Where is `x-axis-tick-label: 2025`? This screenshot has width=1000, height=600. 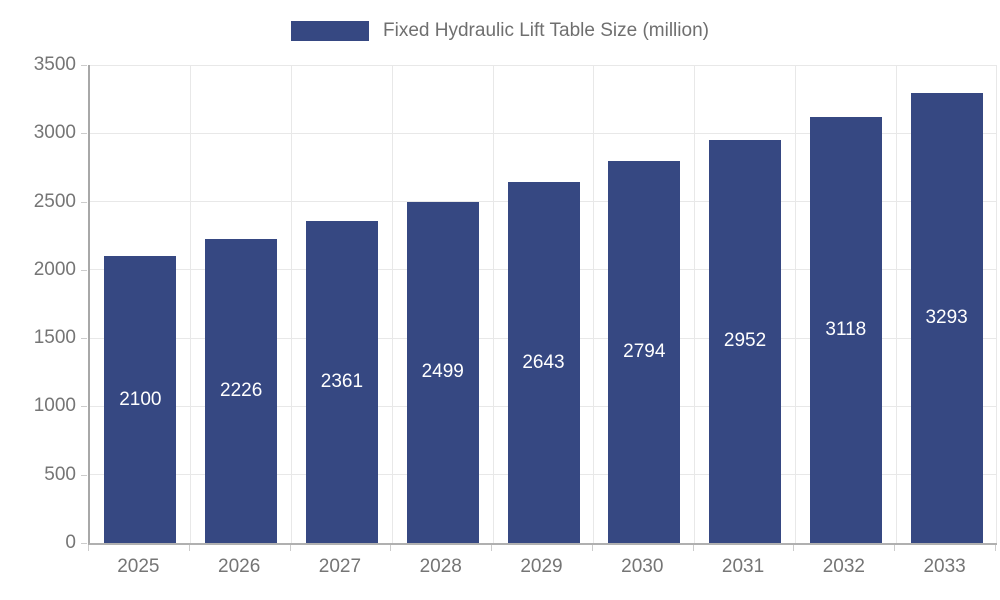
x-axis-tick-label: 2025 is located at coordinates (138, 566).